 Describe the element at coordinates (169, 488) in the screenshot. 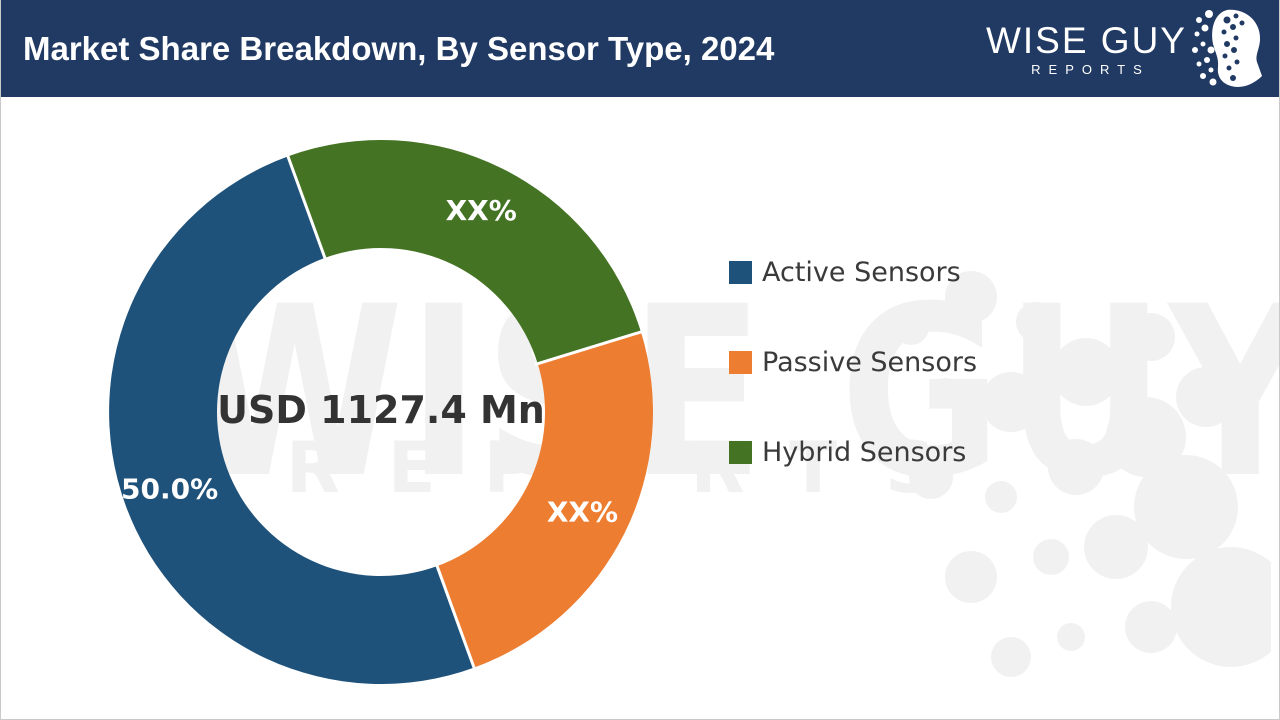

I see `segment-label: 50.0%` at that location.